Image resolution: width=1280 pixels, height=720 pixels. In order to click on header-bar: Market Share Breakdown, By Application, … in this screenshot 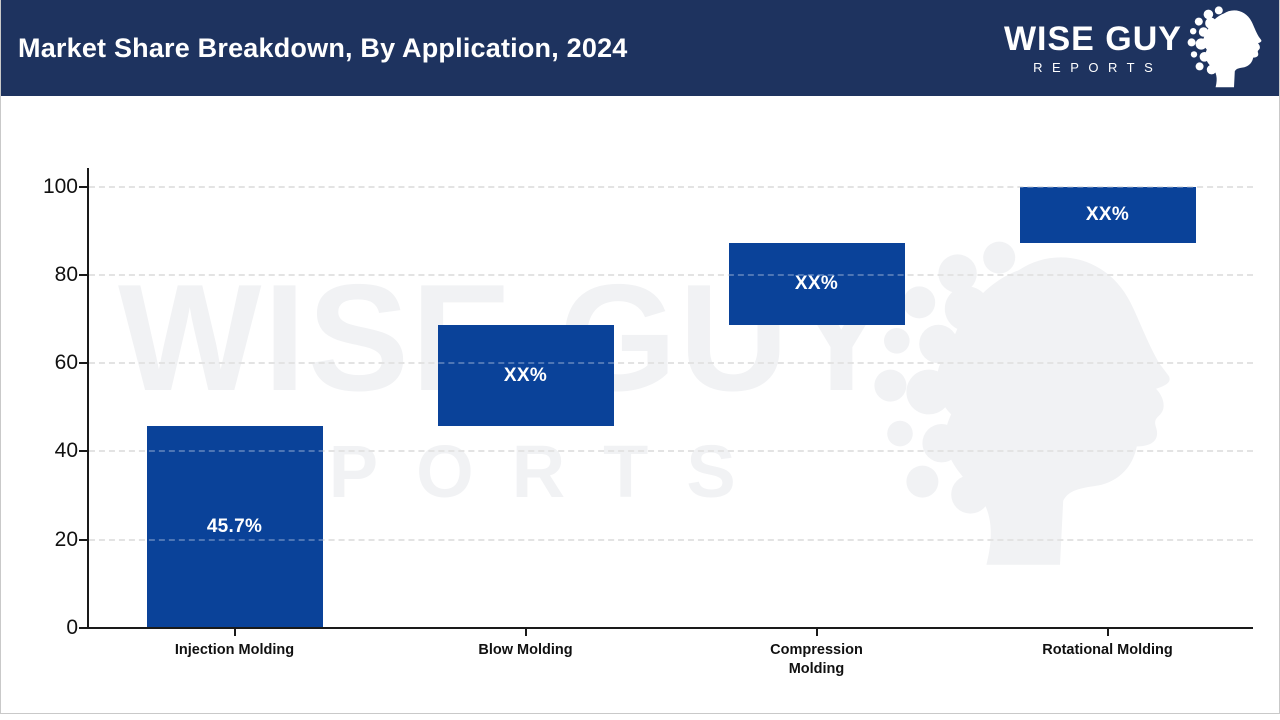, I will do `click(640, 48)`.